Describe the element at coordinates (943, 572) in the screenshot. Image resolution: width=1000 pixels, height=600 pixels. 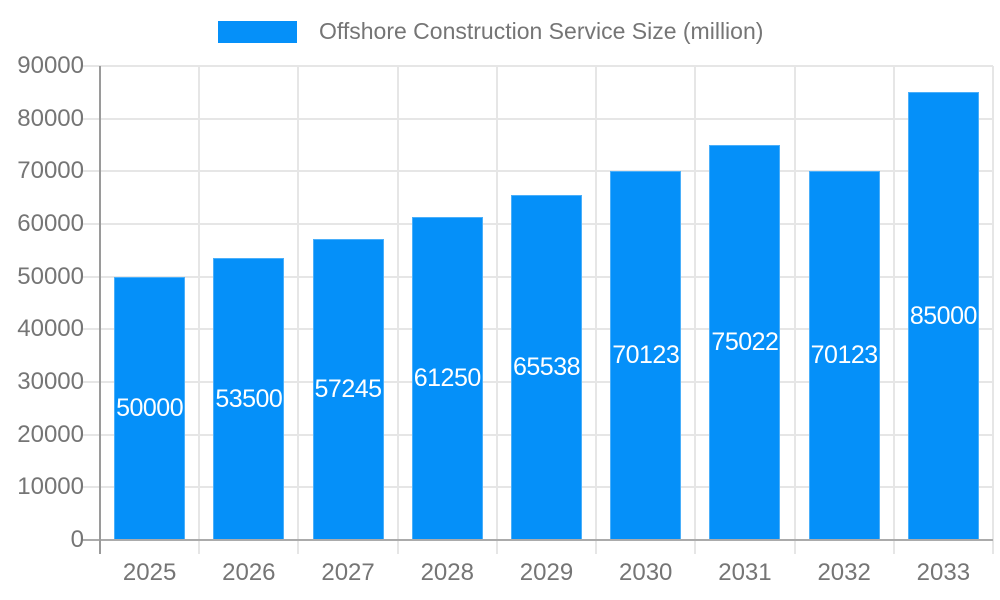
I see `x-tick-label: 2033` at that location.